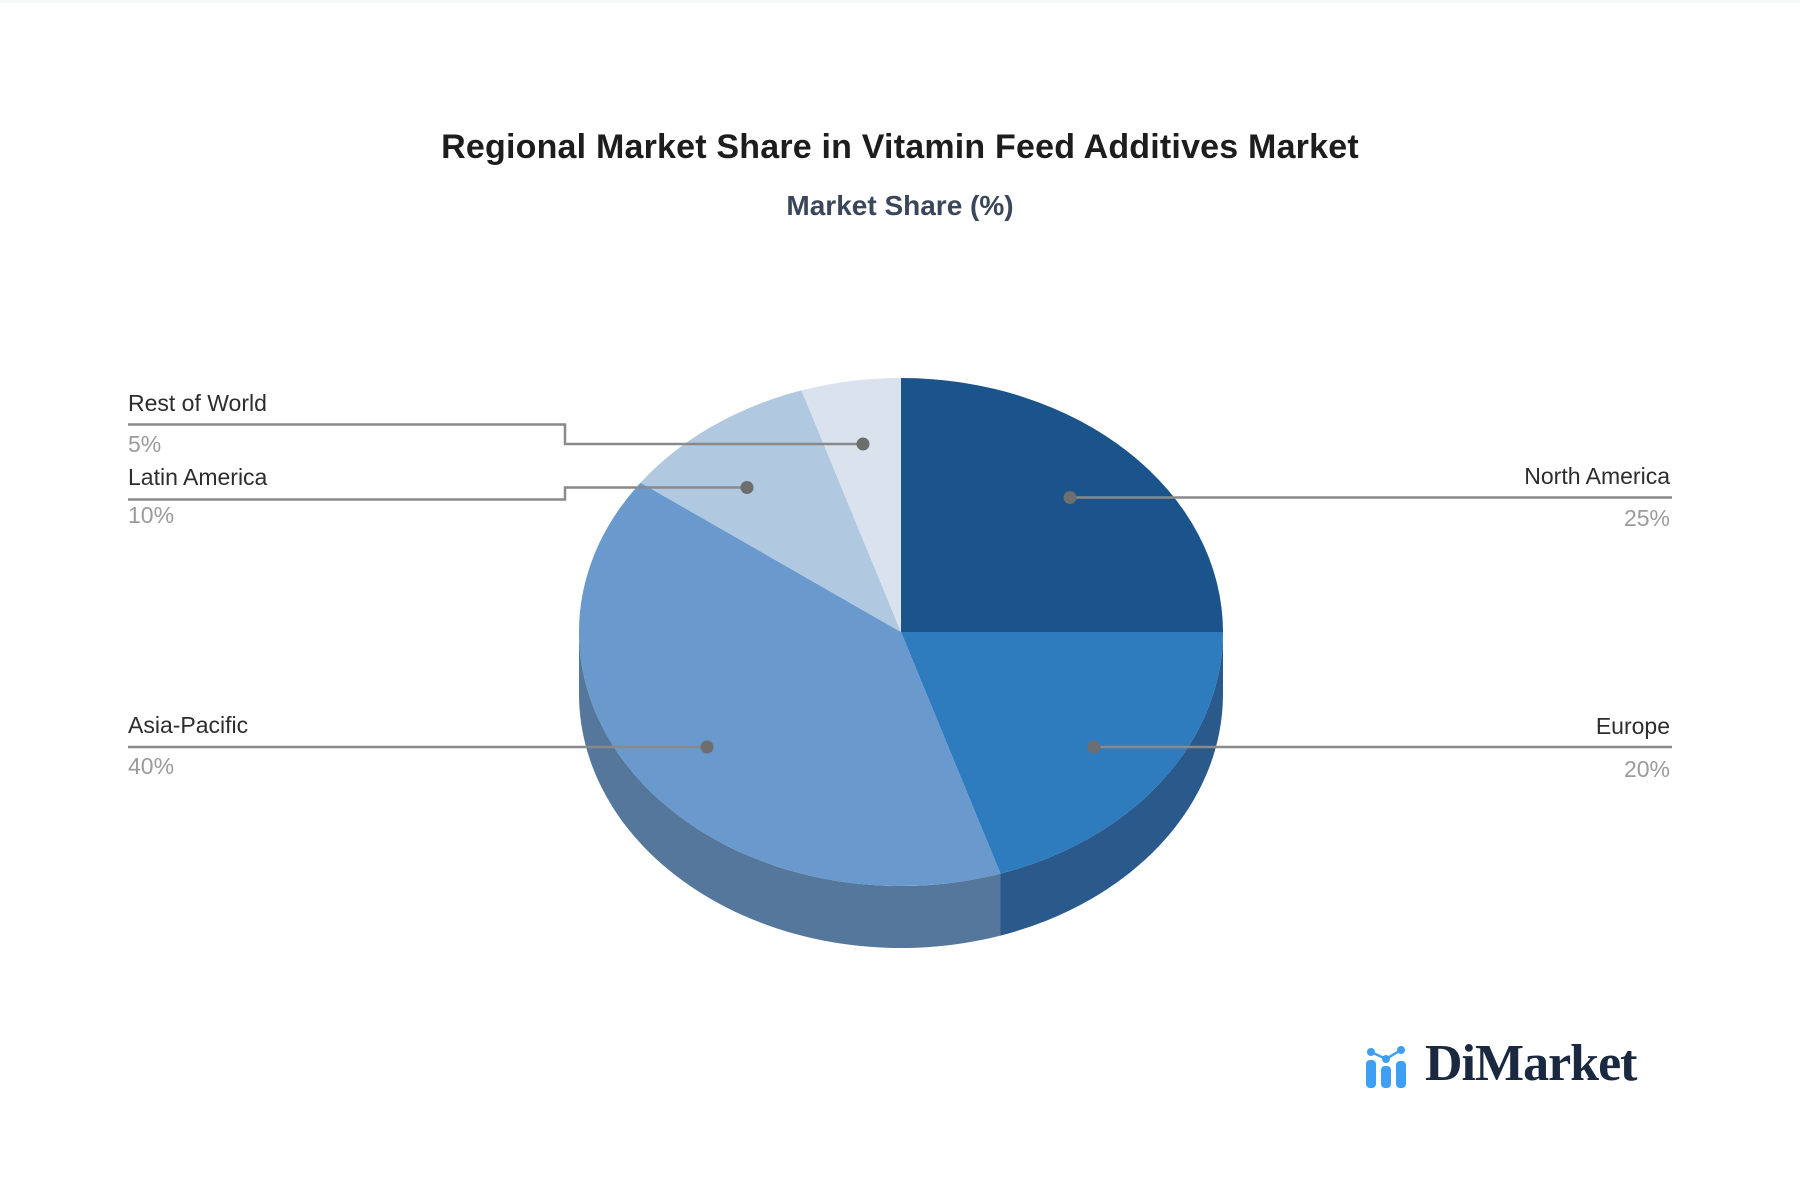 This screenshot has width=1800, height=1196. I want to click on value-europe: 20%, so click(1646, 769).